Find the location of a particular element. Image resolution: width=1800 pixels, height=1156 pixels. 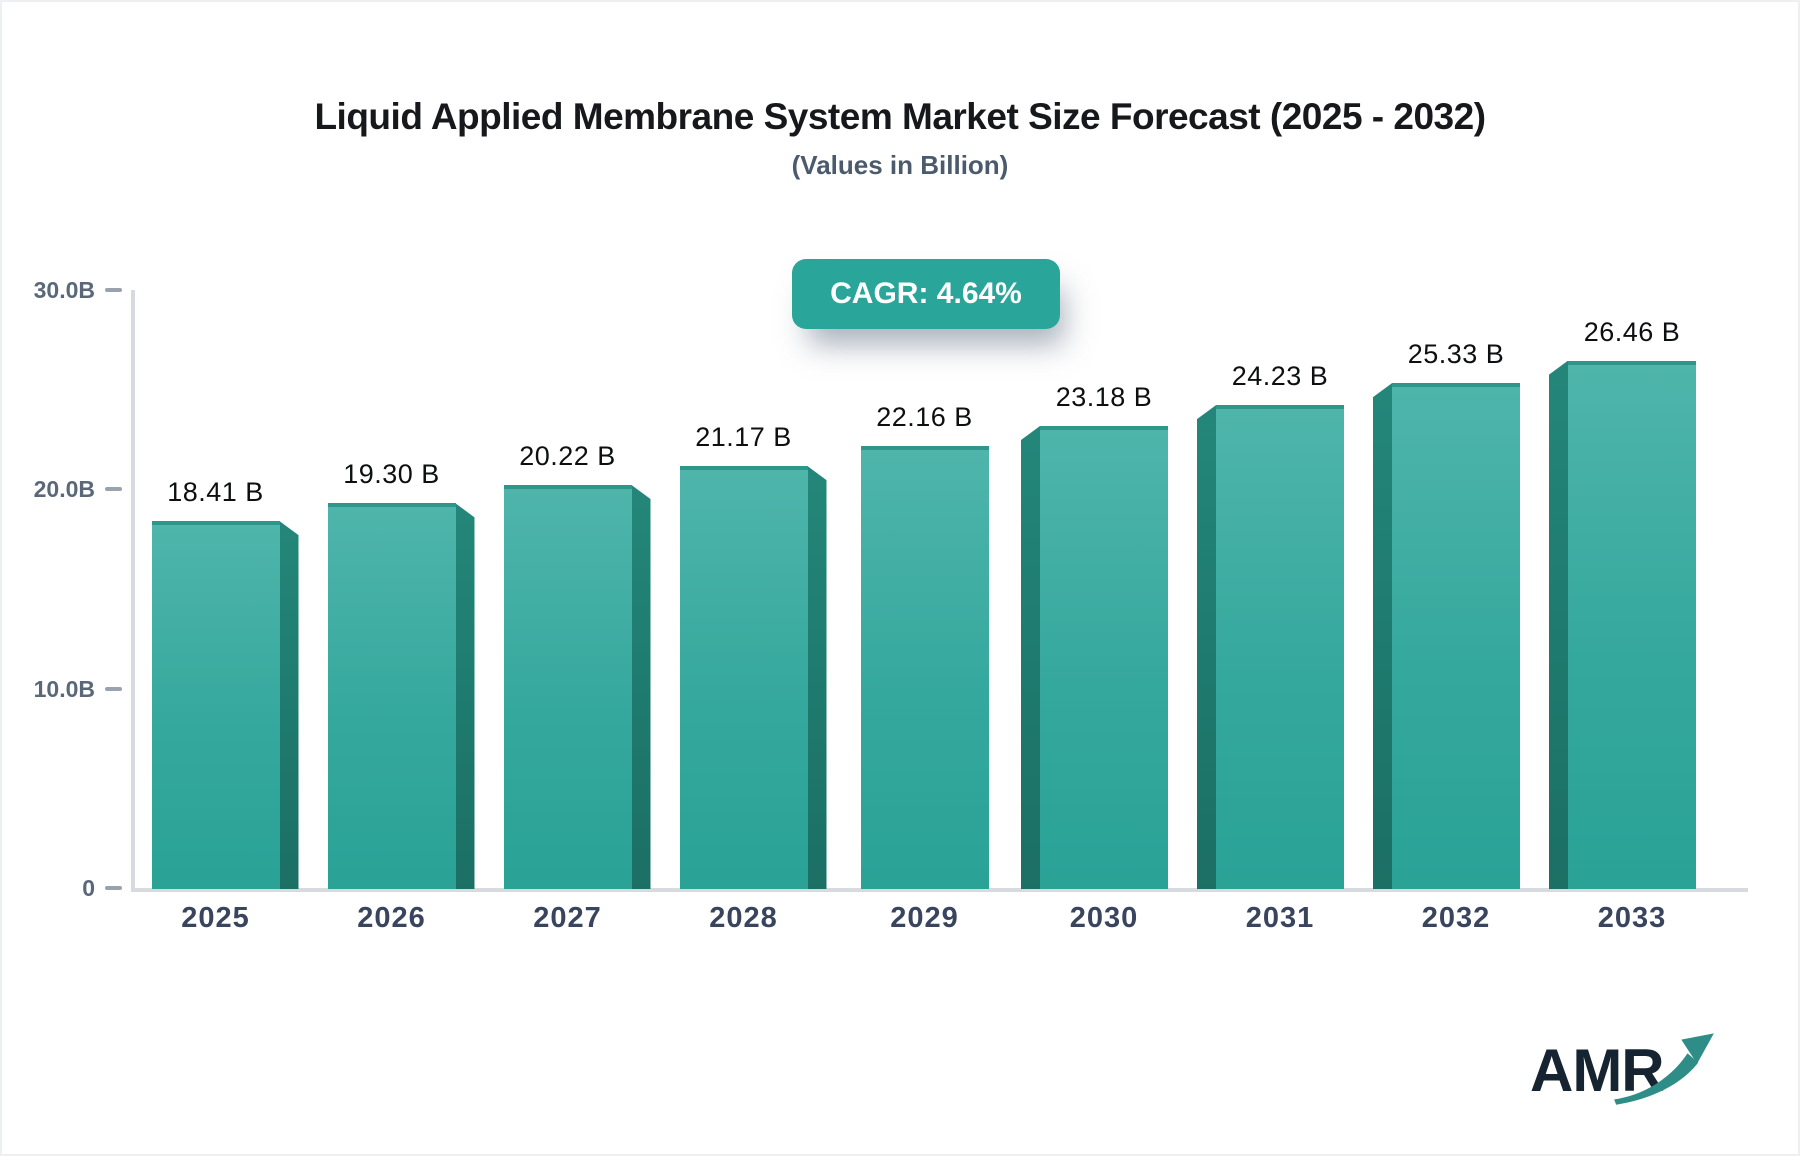

growth-arrow-icon is located at coordinates (1664, 1069).